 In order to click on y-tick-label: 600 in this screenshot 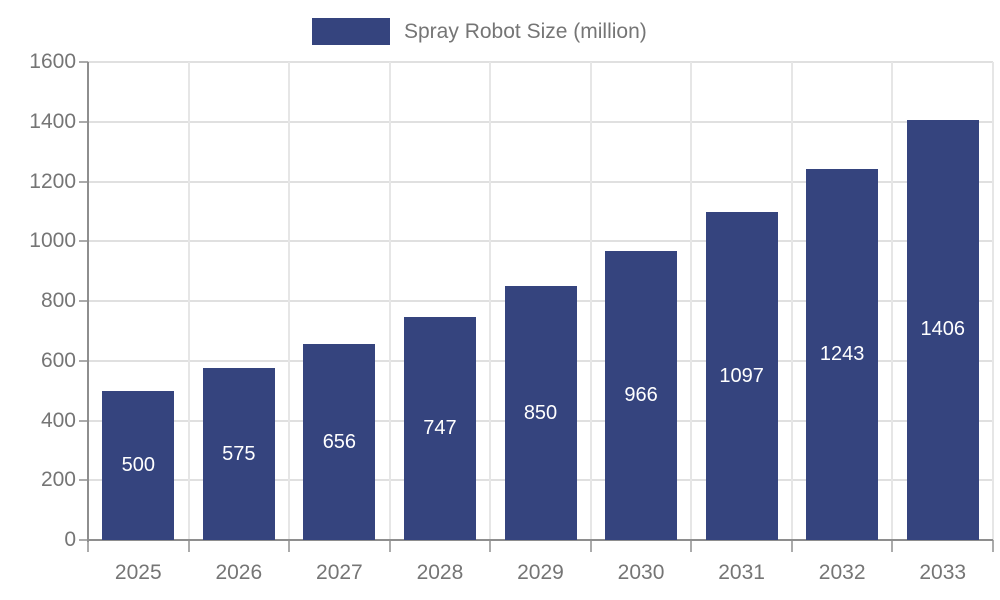, I will do `click(58, 360)`.